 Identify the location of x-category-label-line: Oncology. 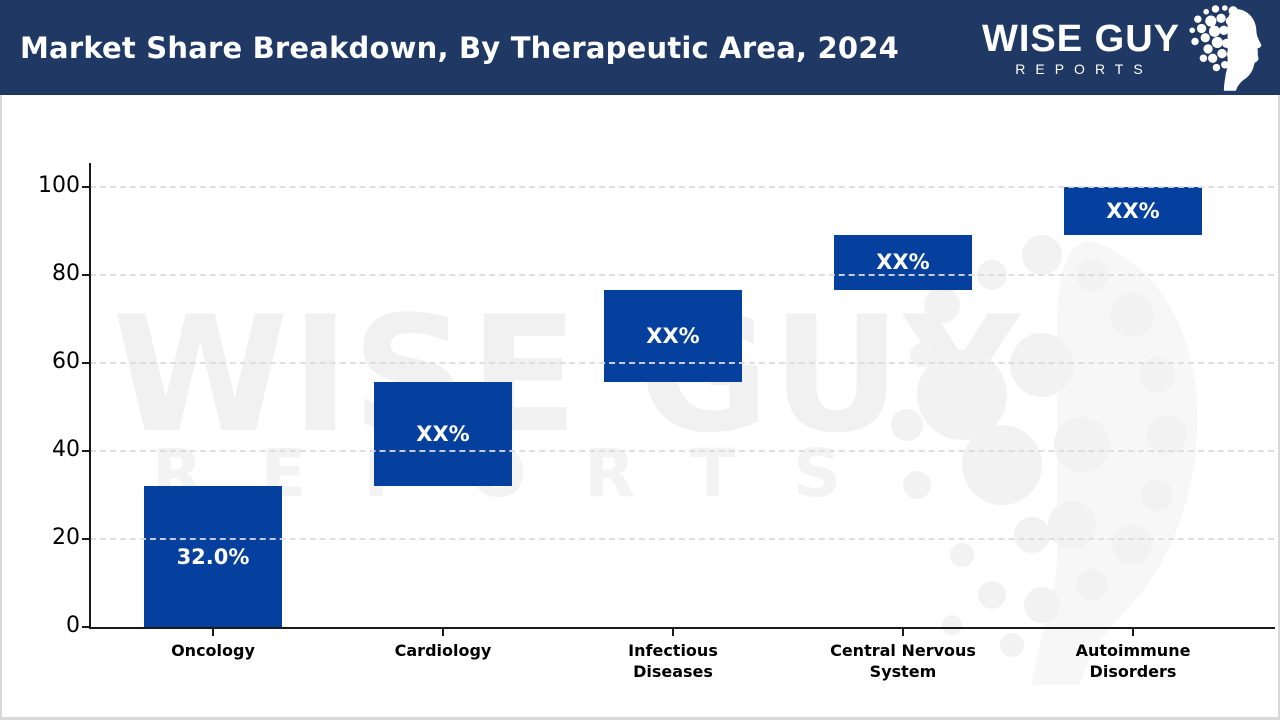
(213, 650).